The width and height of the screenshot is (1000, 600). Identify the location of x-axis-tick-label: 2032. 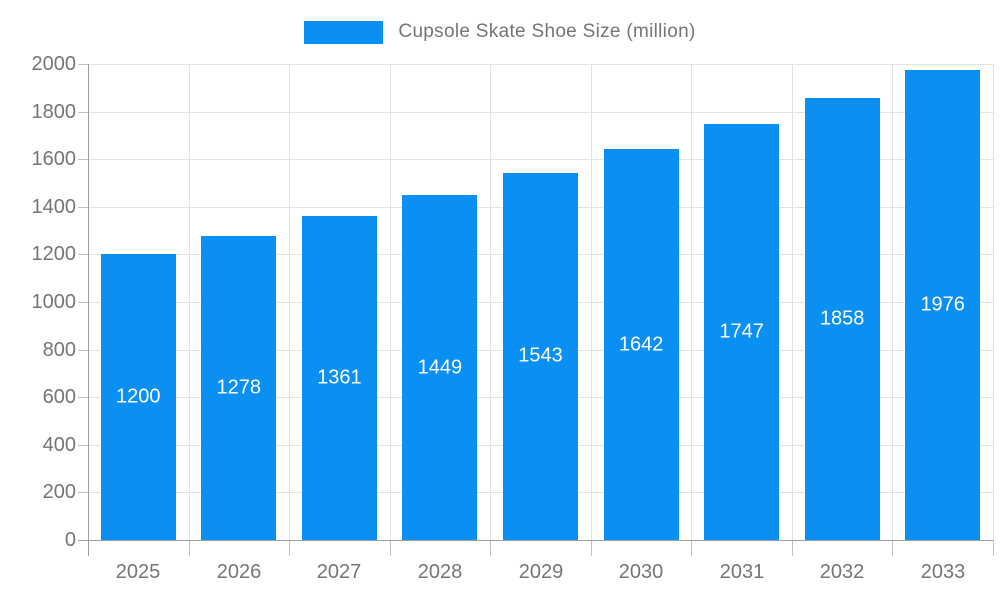
(842, 572).